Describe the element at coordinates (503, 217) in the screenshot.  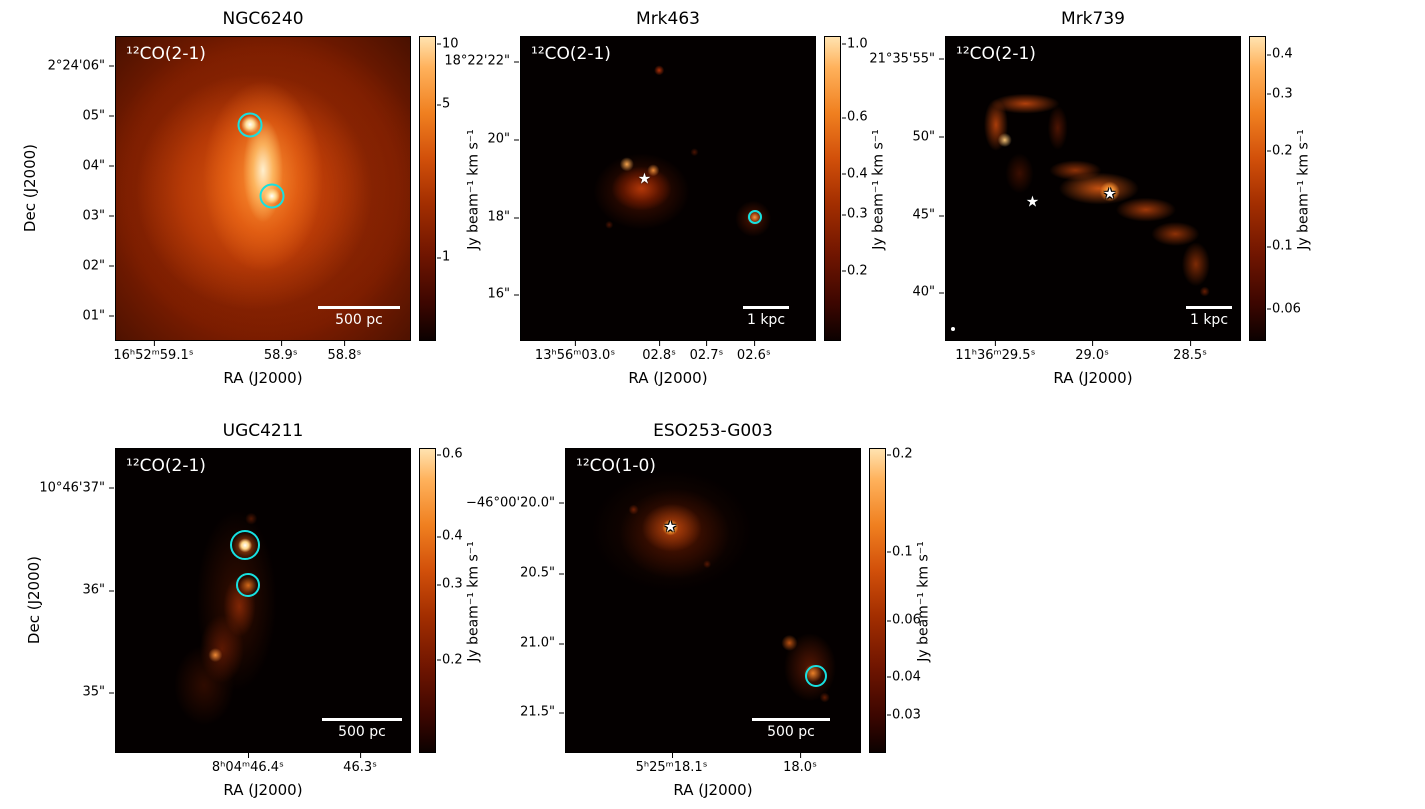
I see `y-tick-label: 18"` at that location.